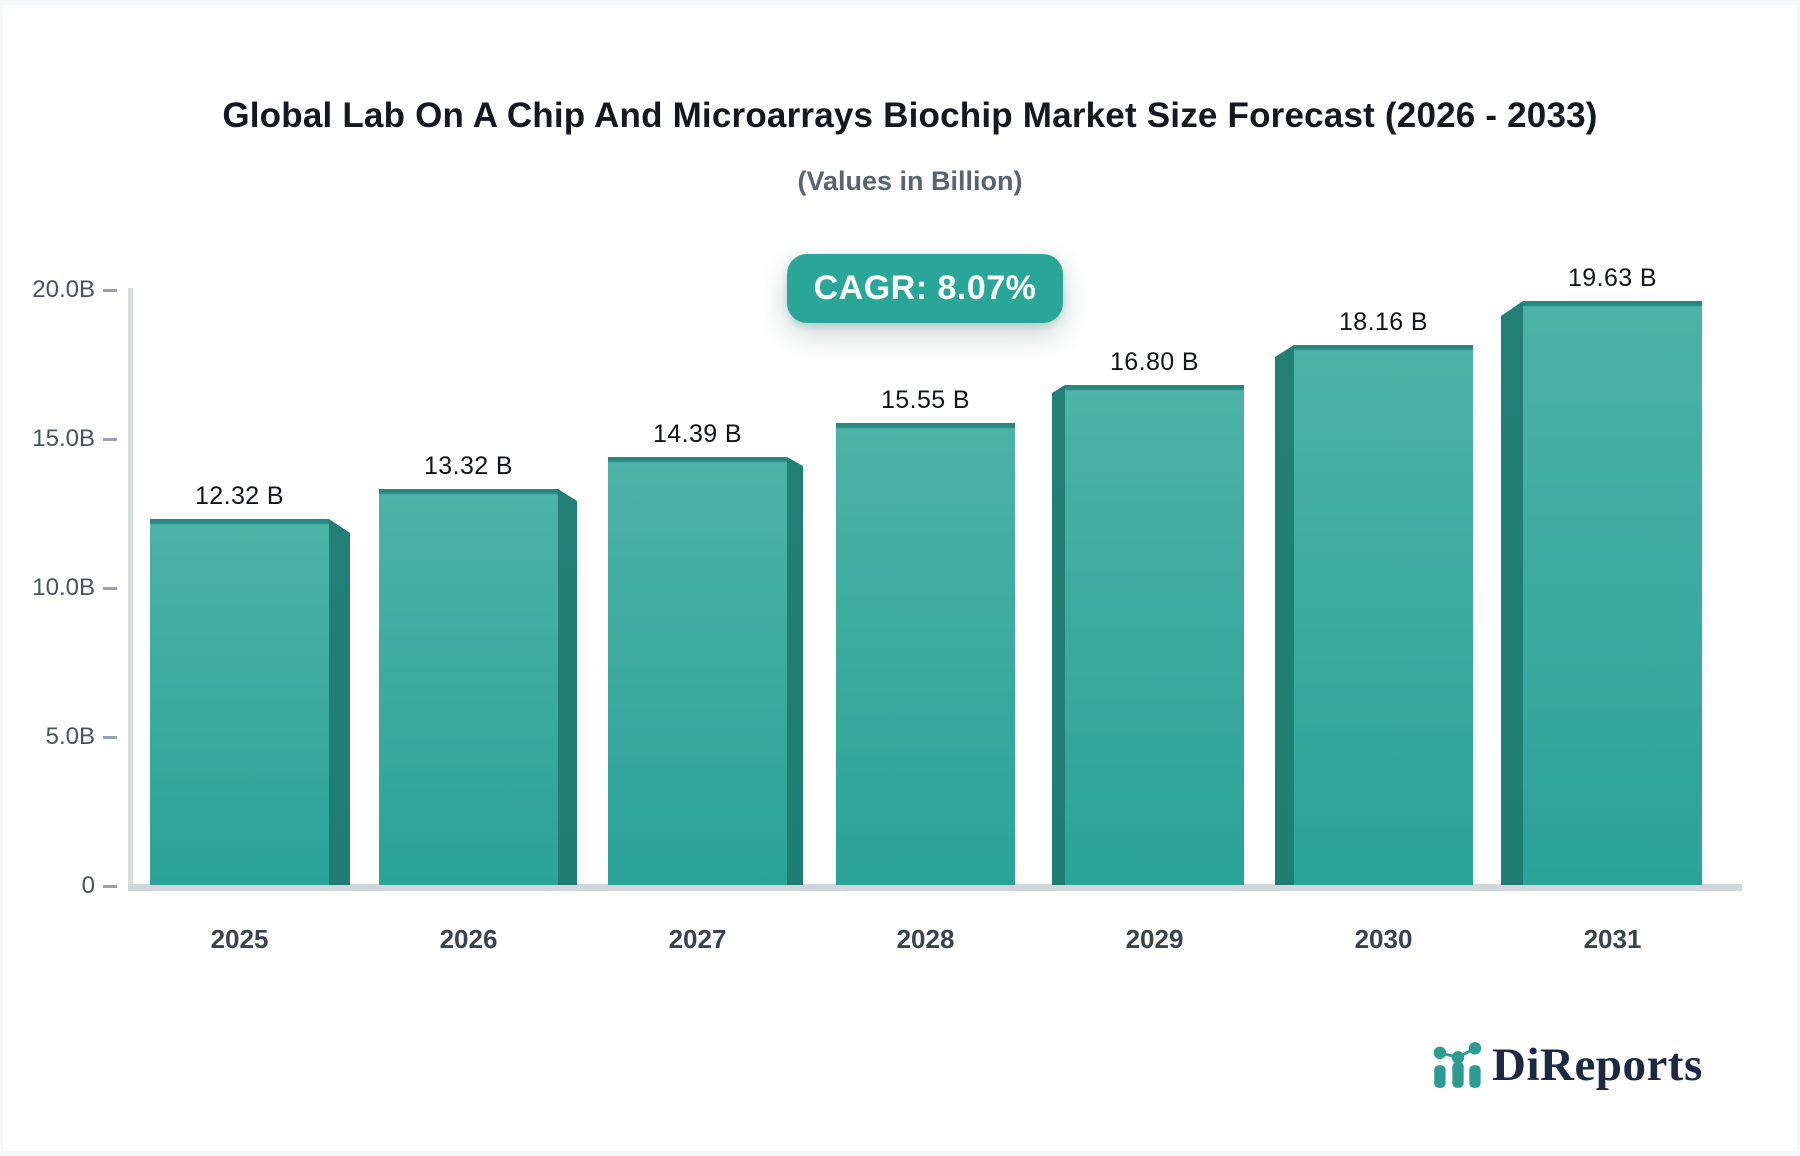 The height and width of the screenshot is (1156, 1800). Describe the element at coordinates (935, 887) in the screenshot. I see `x-axis-line` at that location.